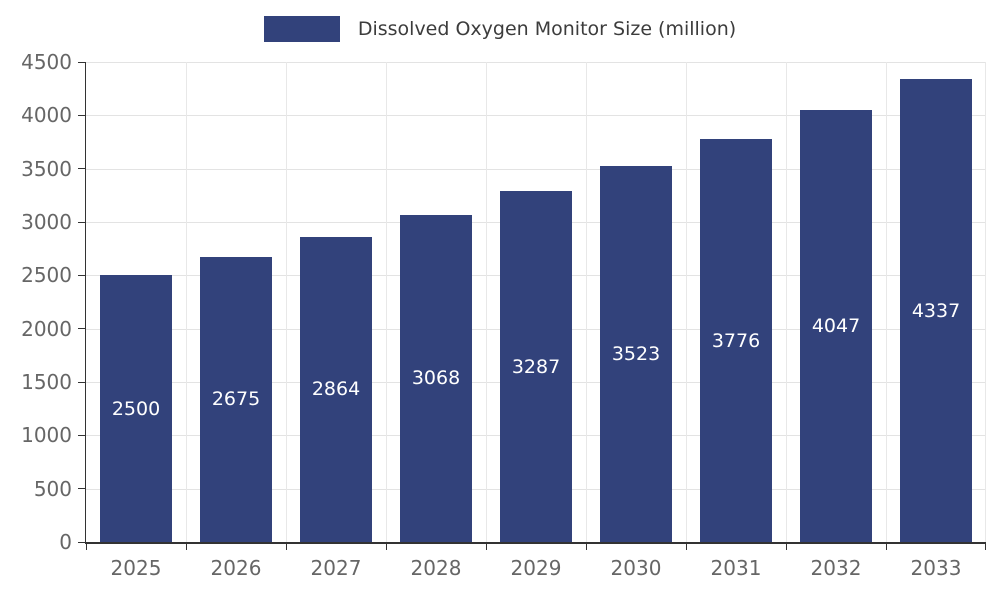  What do you see at coordinates (46, 435) in the screenshot?
I see `y-tick-label: 1000` at bounding box center [46, 435].